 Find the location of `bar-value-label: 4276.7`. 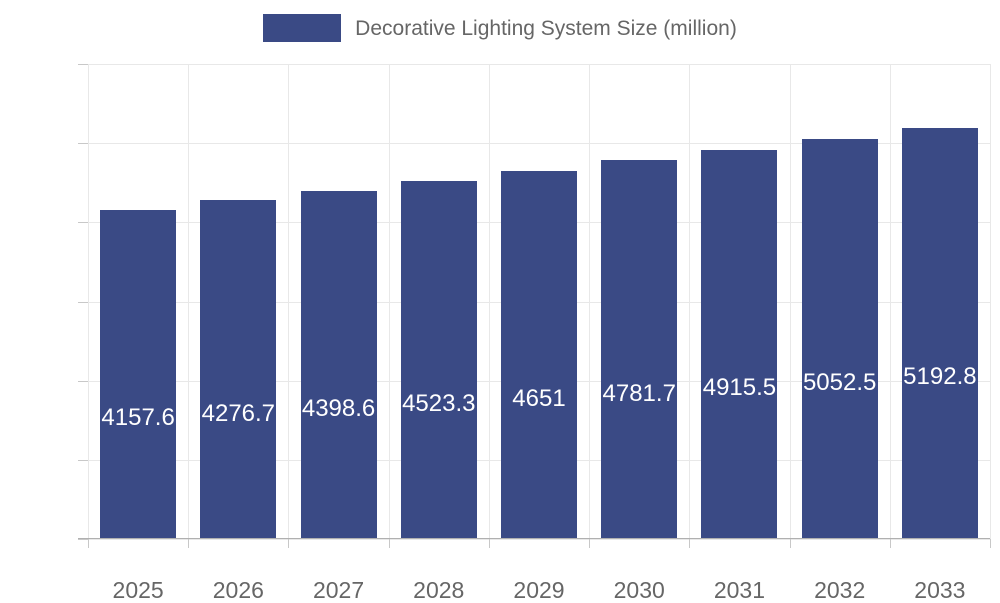

bar-value-label: 4276.7 is located at coordinates (238, 413).